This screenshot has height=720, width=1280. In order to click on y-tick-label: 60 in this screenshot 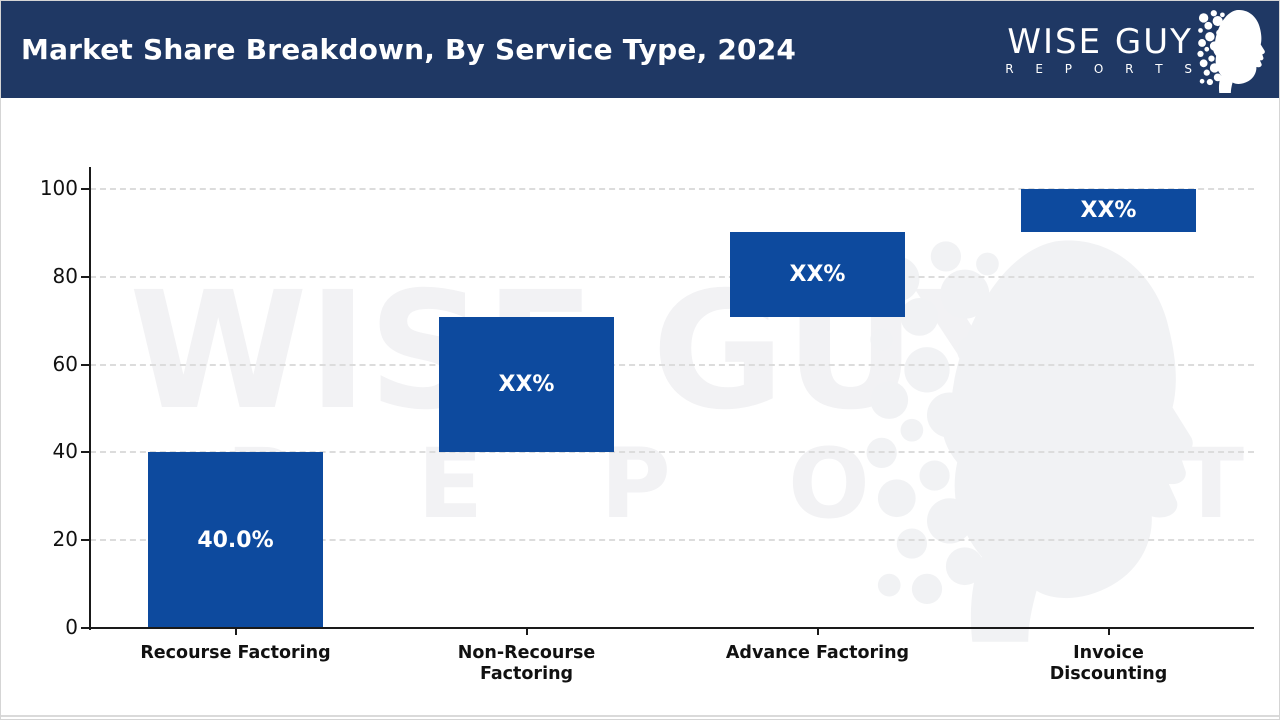, I will do `click(65, 363)`.